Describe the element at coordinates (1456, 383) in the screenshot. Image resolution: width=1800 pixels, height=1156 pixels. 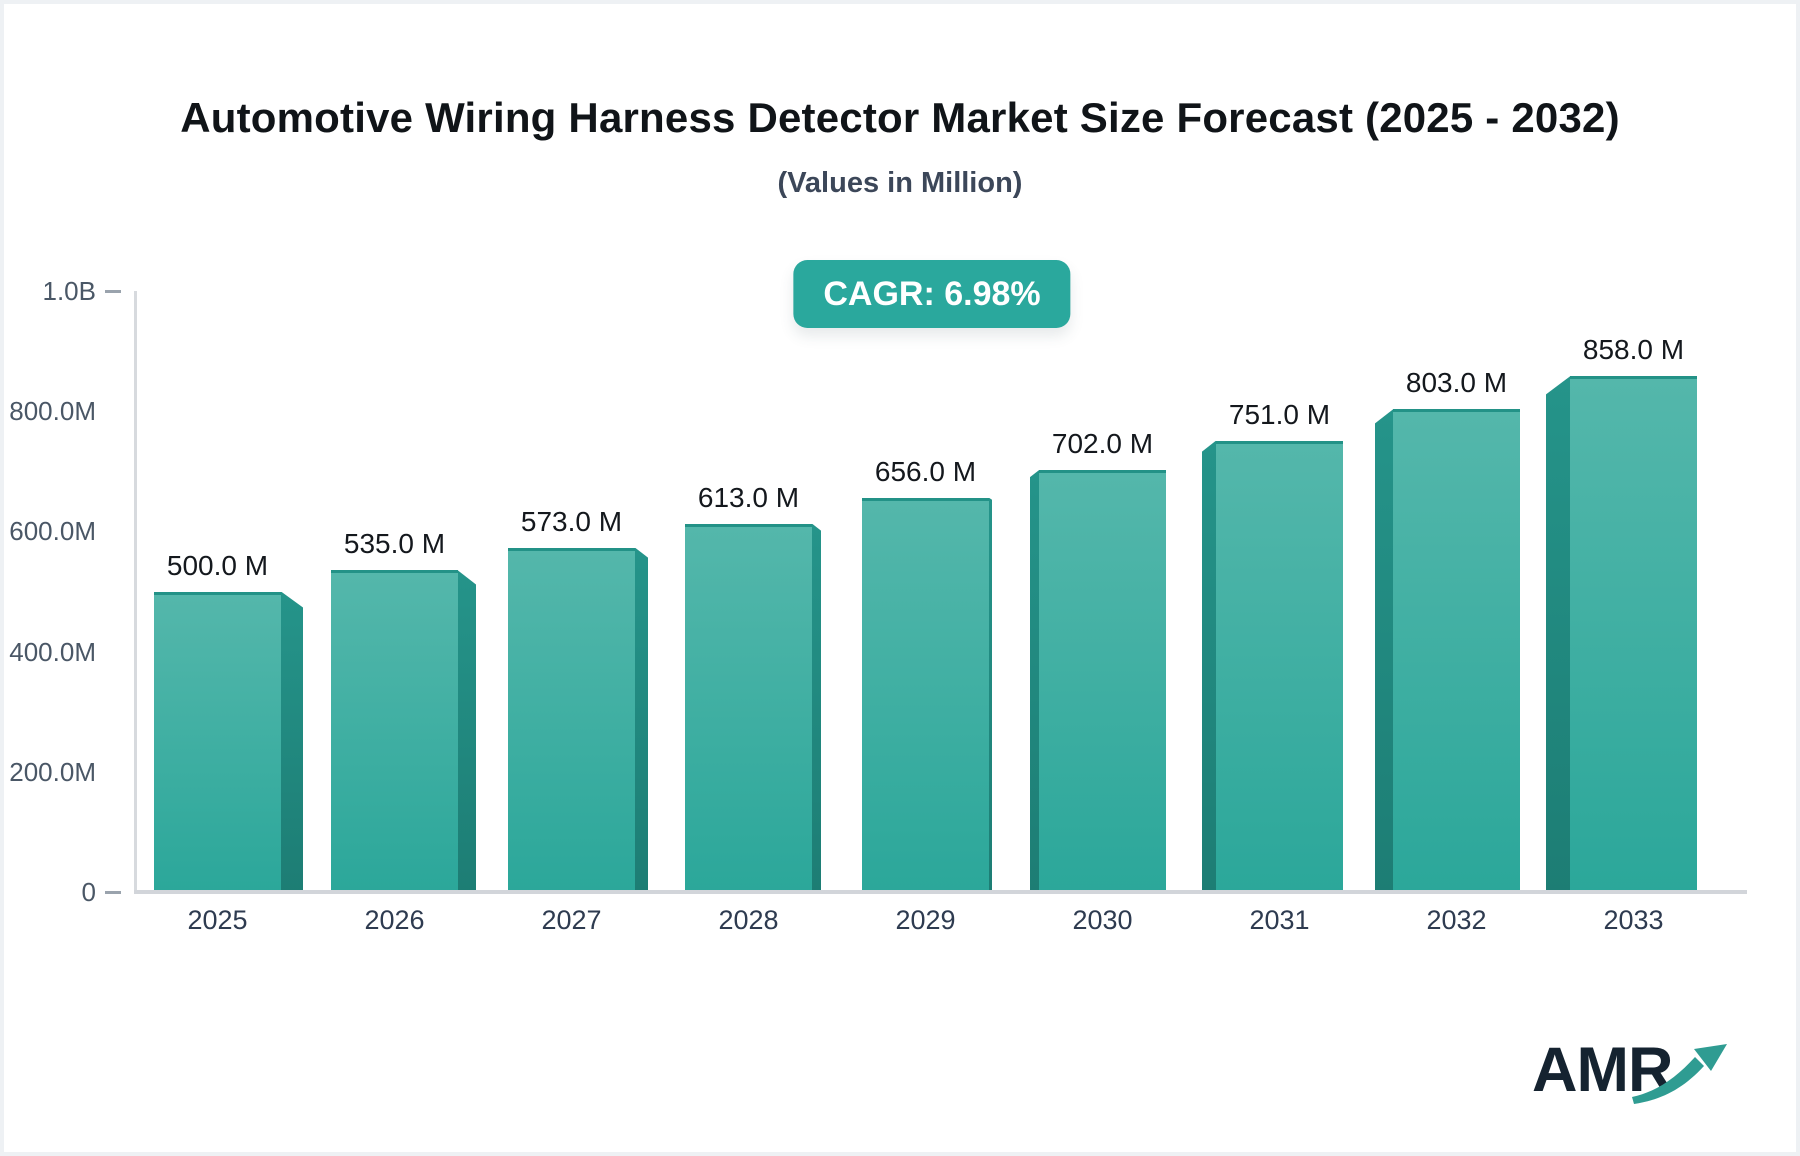
I see `bar-value-label: 803.0 M` at that location.